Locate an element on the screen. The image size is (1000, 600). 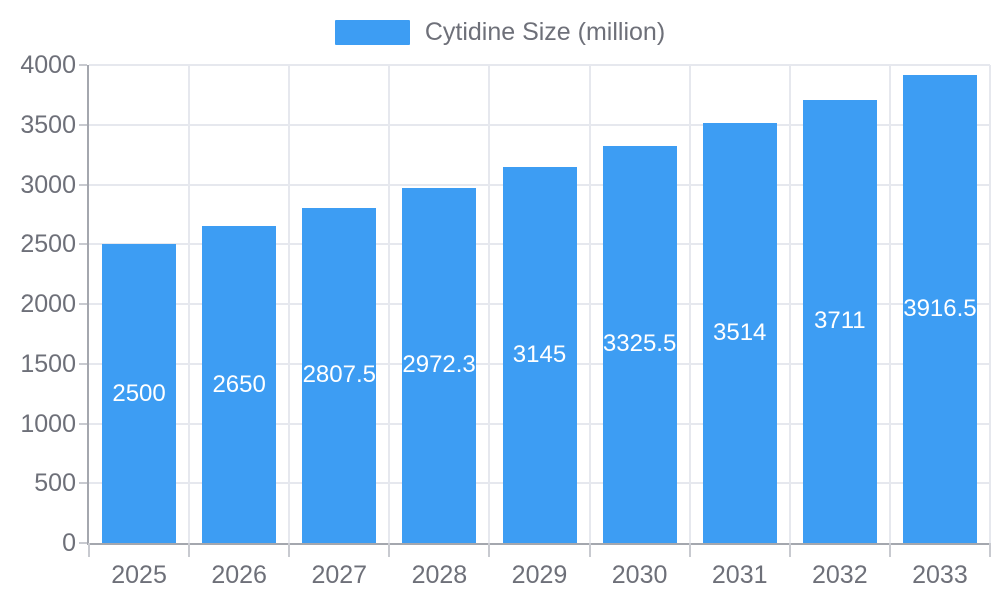
legend-label: Cytidine Size (million) is located at coordinates (545, 32).